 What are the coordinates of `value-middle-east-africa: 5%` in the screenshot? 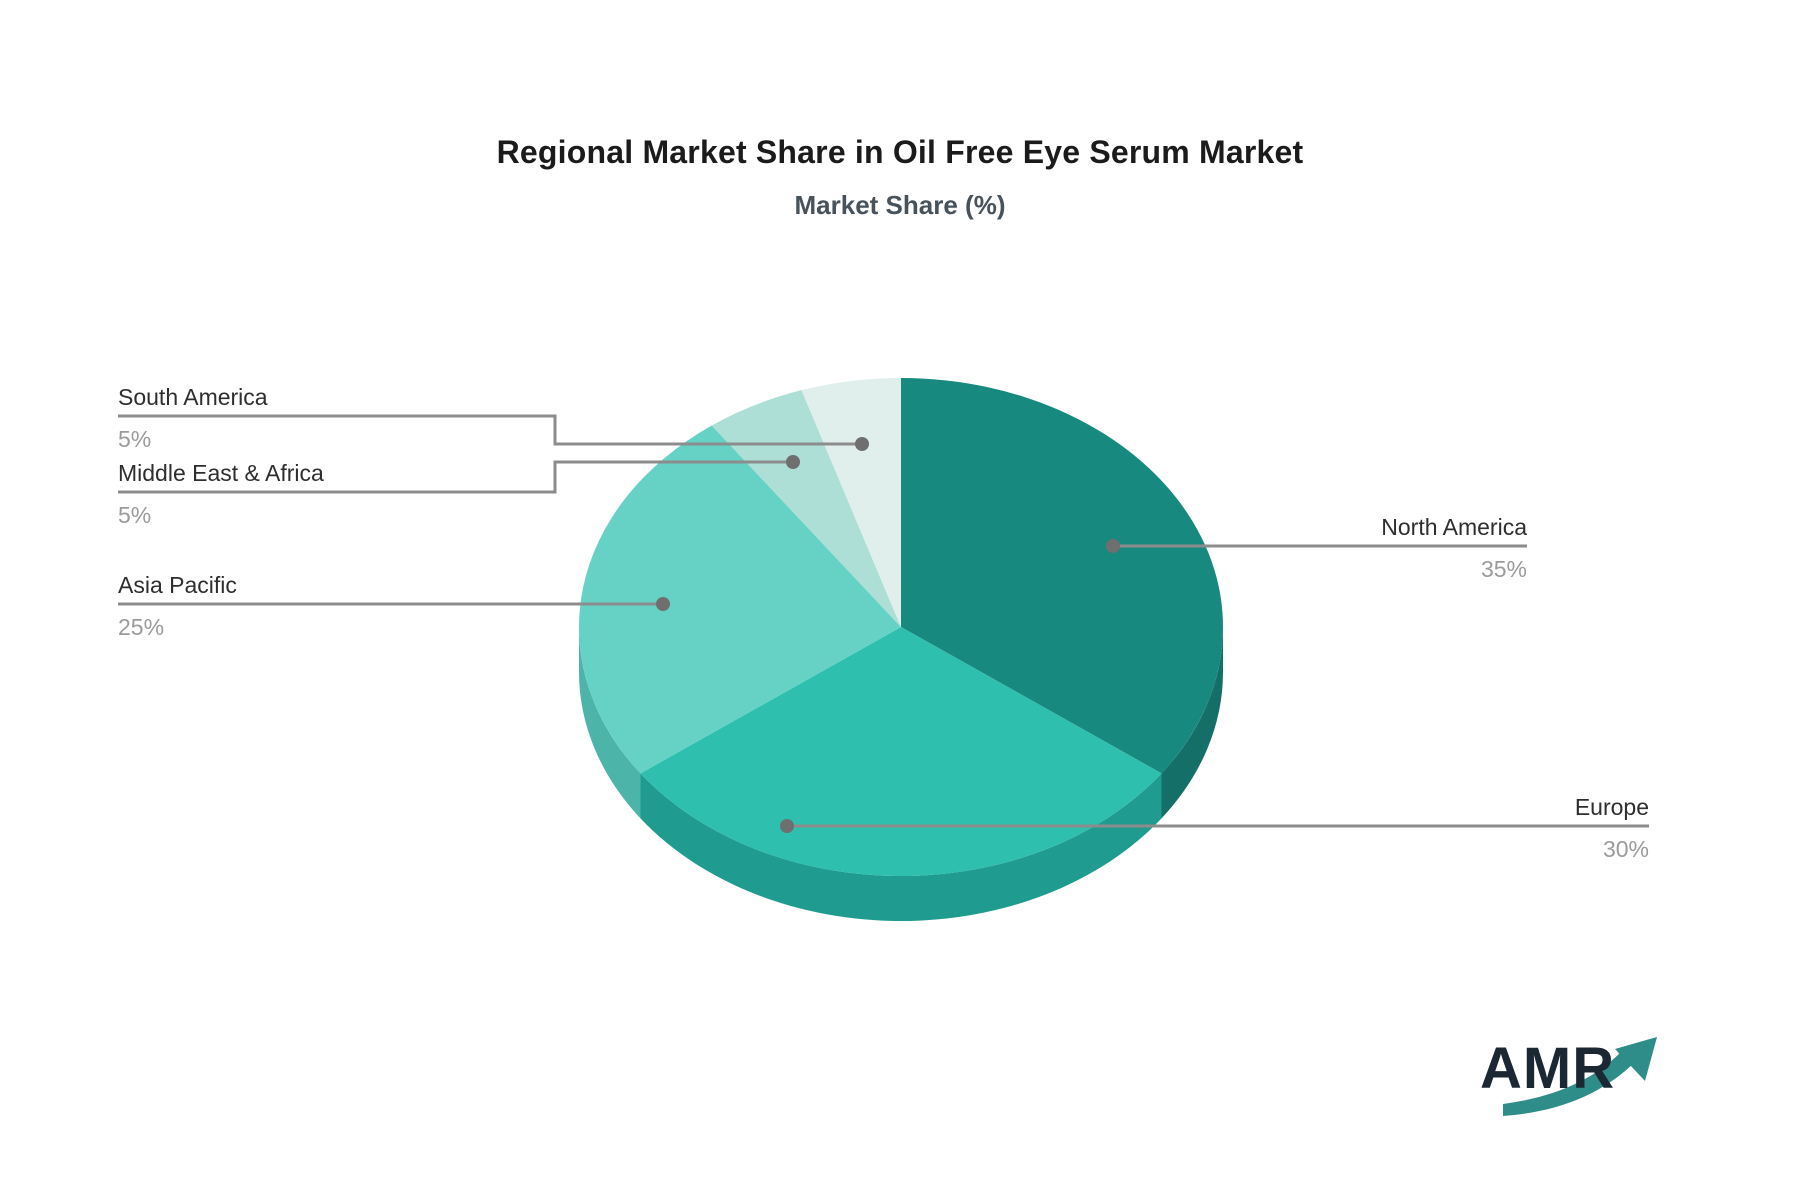 It's located at (135, 515).